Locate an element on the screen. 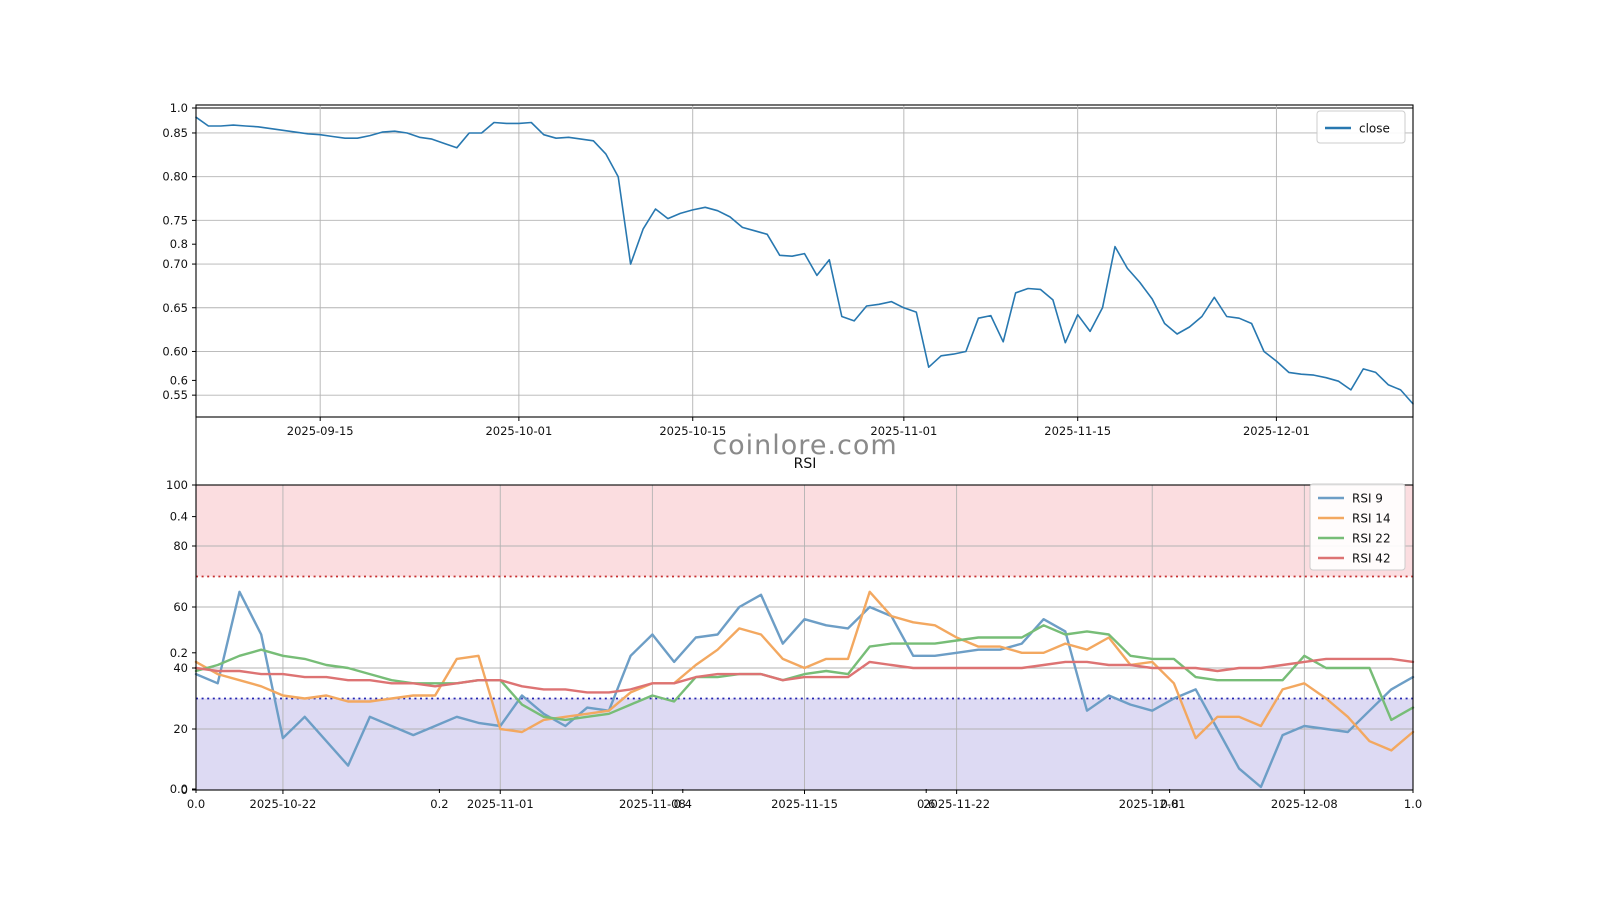 Image resolution: width=1600 pixels, height=900 pixels. legend-rsi-chart: RSI 9 RSI 14 RSI 22 RSI 42 is located at coordinates (1357, 527).